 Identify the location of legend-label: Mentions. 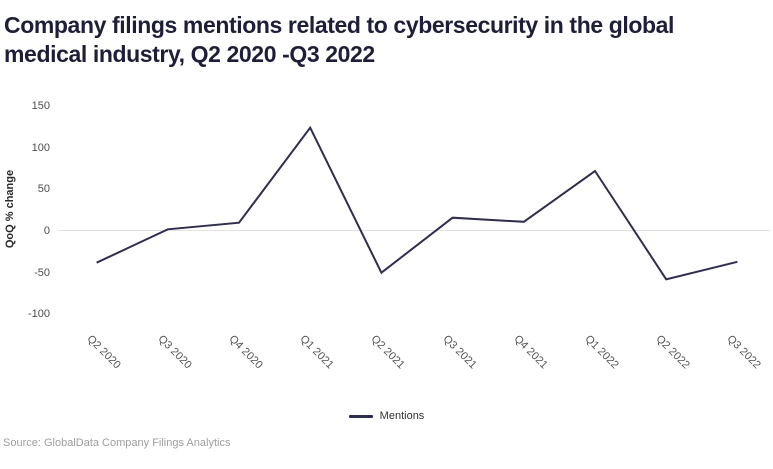
(402, 416).